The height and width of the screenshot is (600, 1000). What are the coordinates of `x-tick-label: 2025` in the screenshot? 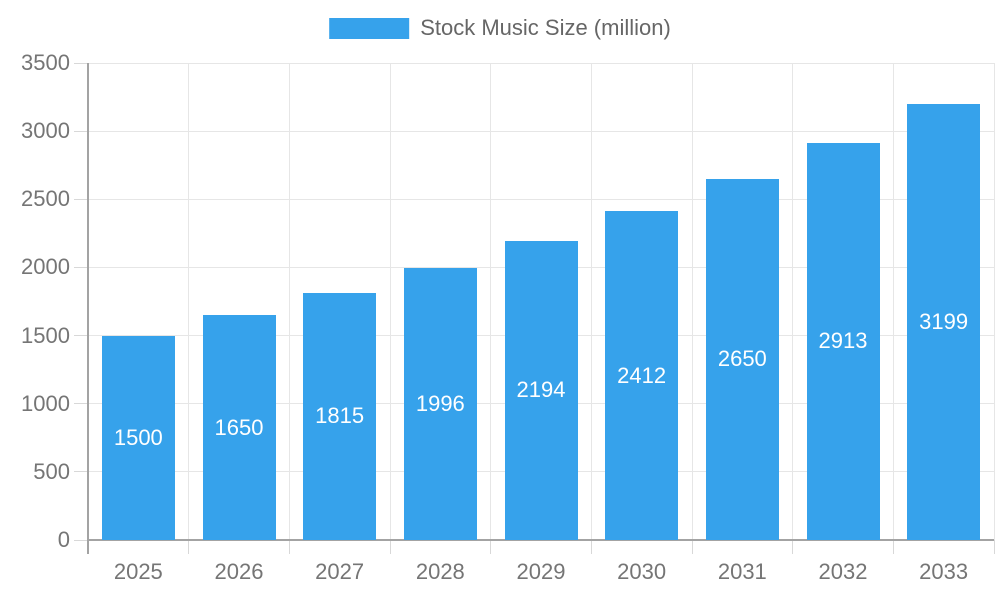 It's located at (138, 571).